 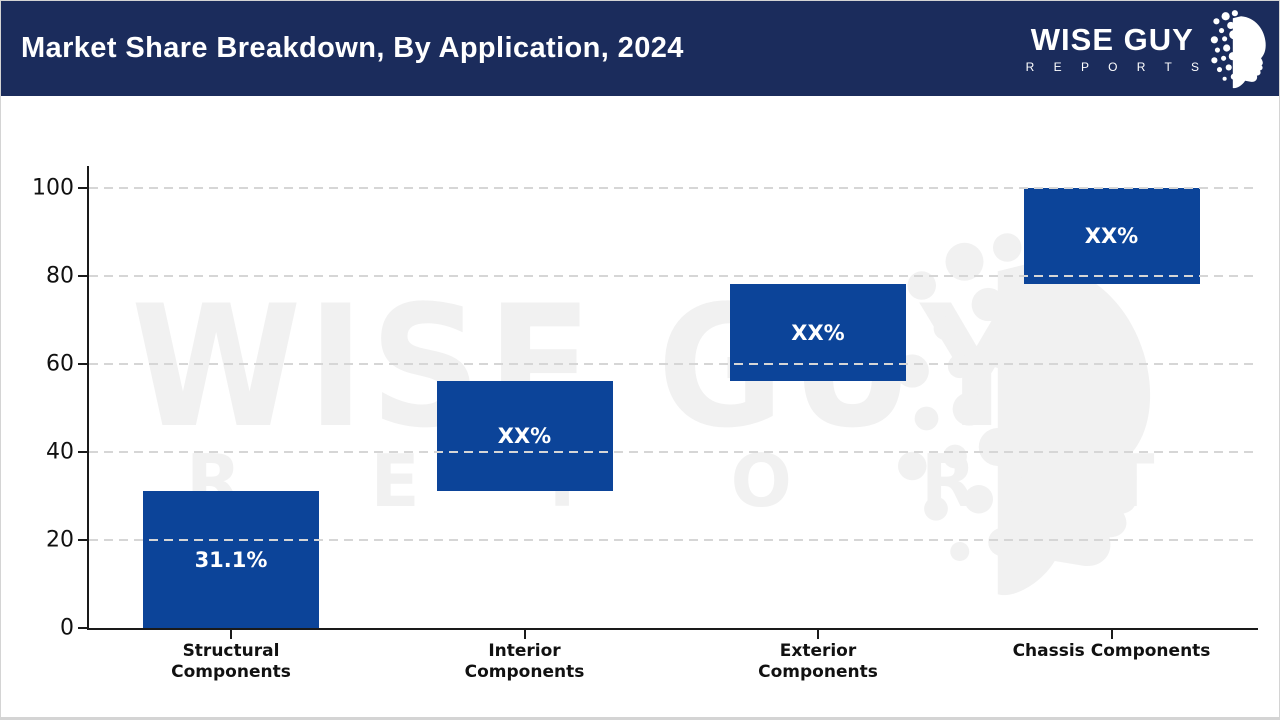 What do you see at coordinates (1111, 651) in the screenshot?
I see `x-category-label: Chassis Components` at bounding box center [1111, 651].